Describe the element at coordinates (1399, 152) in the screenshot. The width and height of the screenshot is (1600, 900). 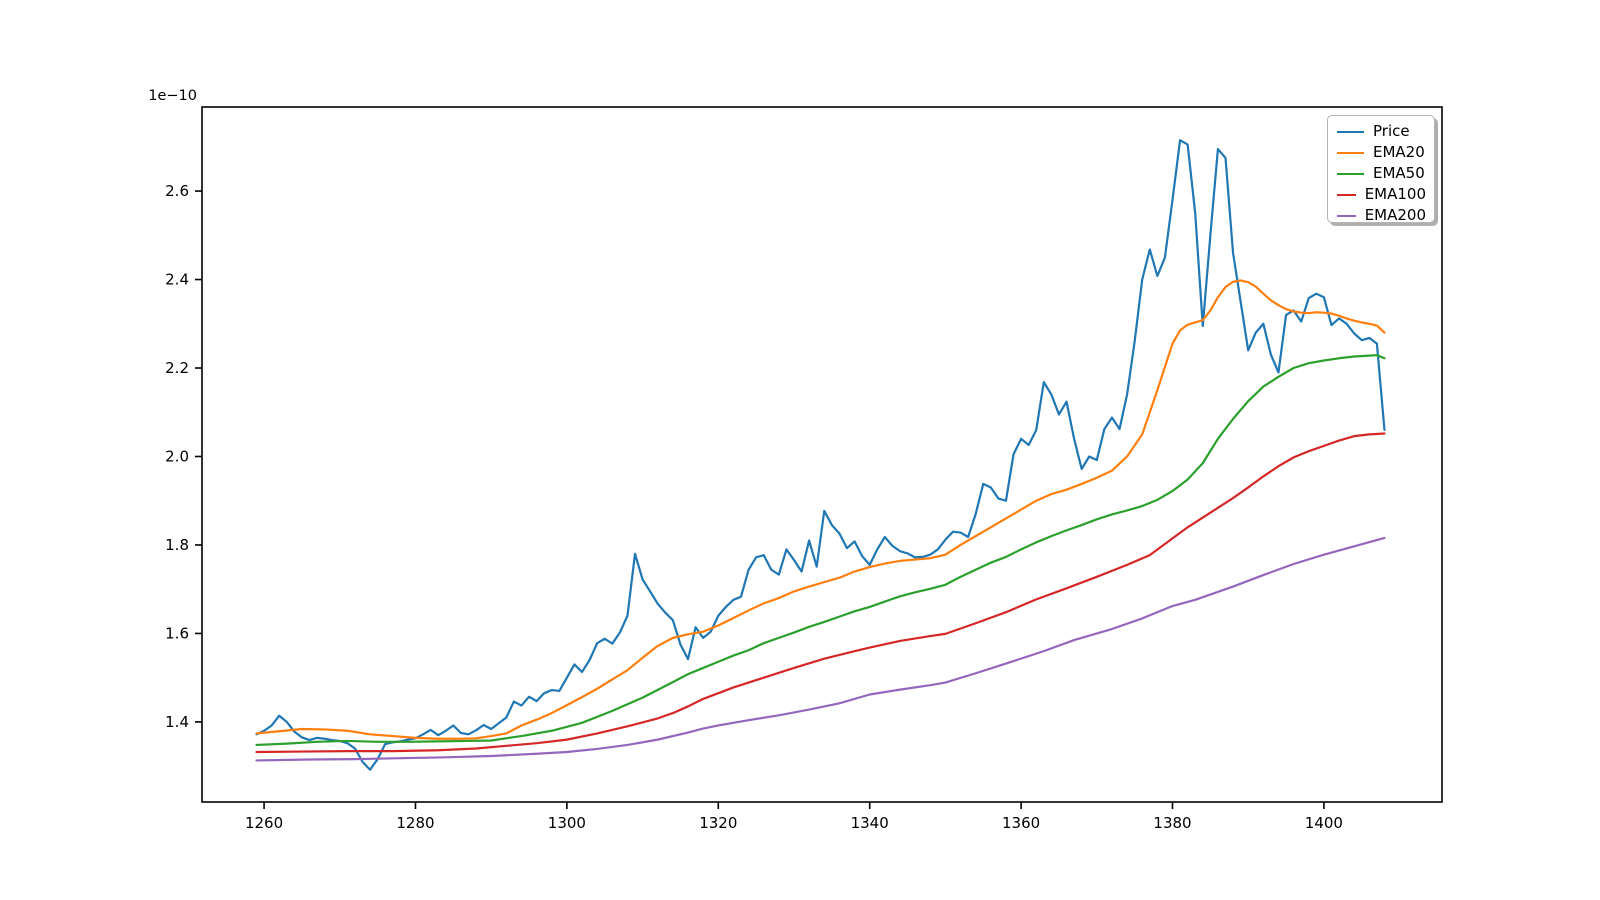
I see `legend-label: EMA20` at that location.